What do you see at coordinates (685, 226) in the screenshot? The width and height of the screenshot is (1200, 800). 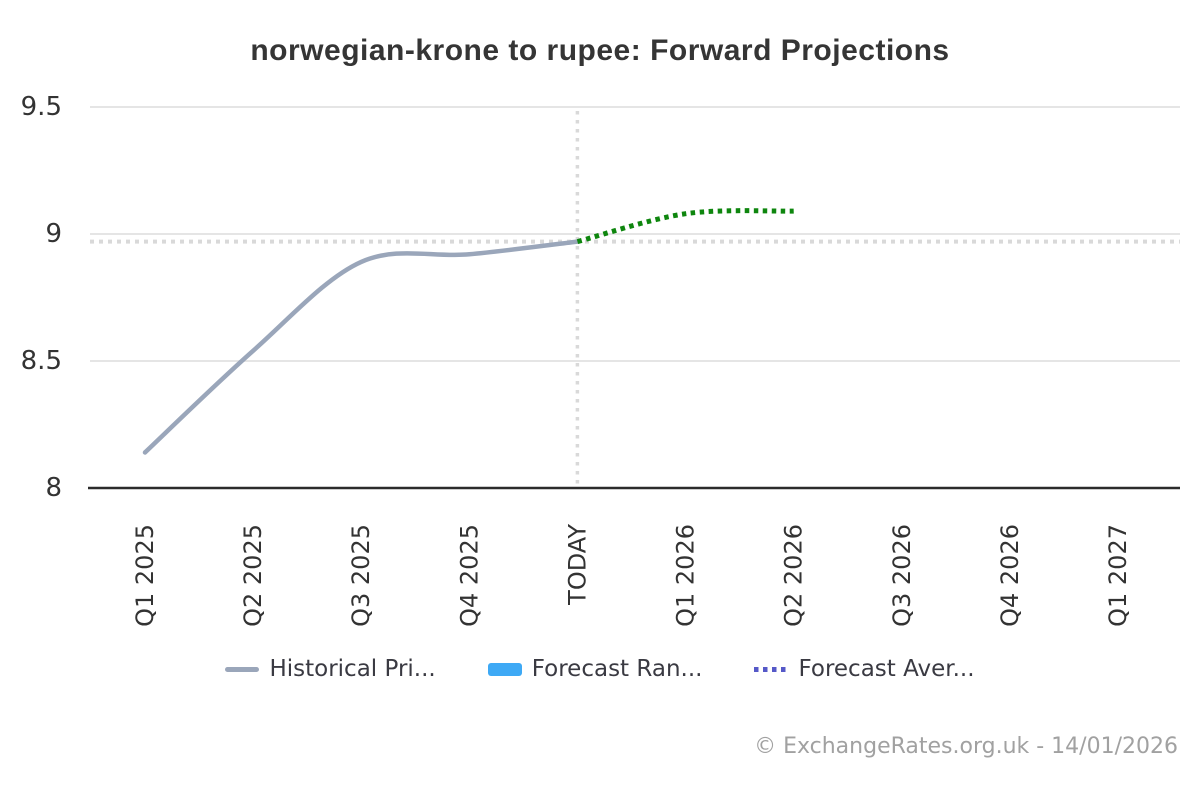 I see `forecast-average-line` at bounding box center [685, 226].